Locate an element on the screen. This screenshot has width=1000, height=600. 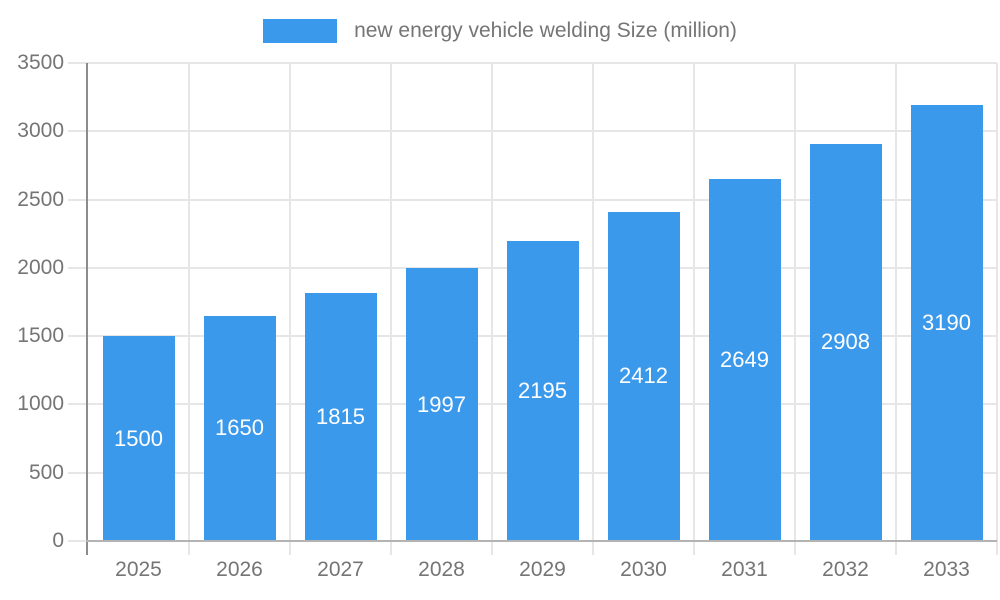
y-axis-line is located at coordinates (87, 309).